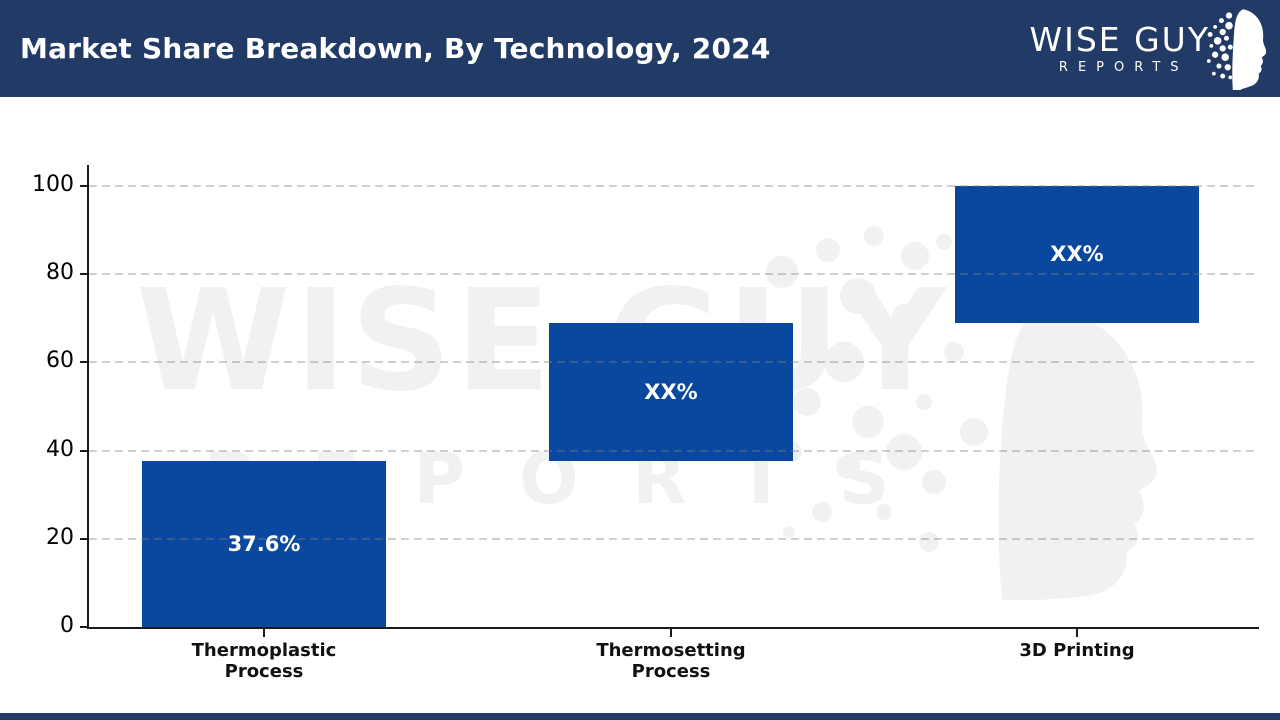 The image size is (1280, 720). What do you see at coordinates (1123, 67) in the screenshot?
I see `logo-wordmark-line2: REPORTS` at bounding box center [1123, 67].